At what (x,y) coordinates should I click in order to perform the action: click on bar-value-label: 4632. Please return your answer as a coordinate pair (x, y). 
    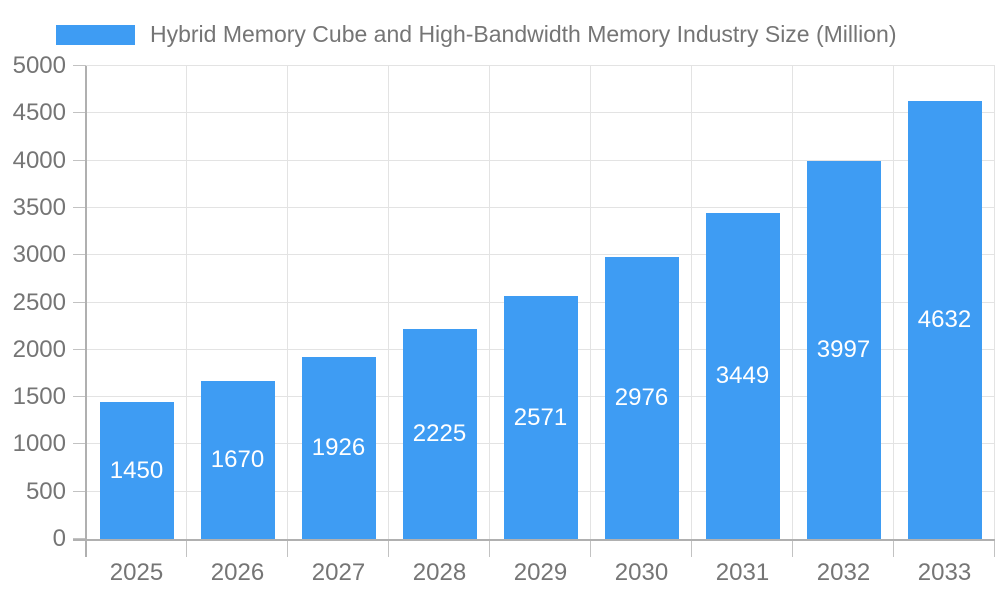
    Looking at the image, I should click on (944, 319).